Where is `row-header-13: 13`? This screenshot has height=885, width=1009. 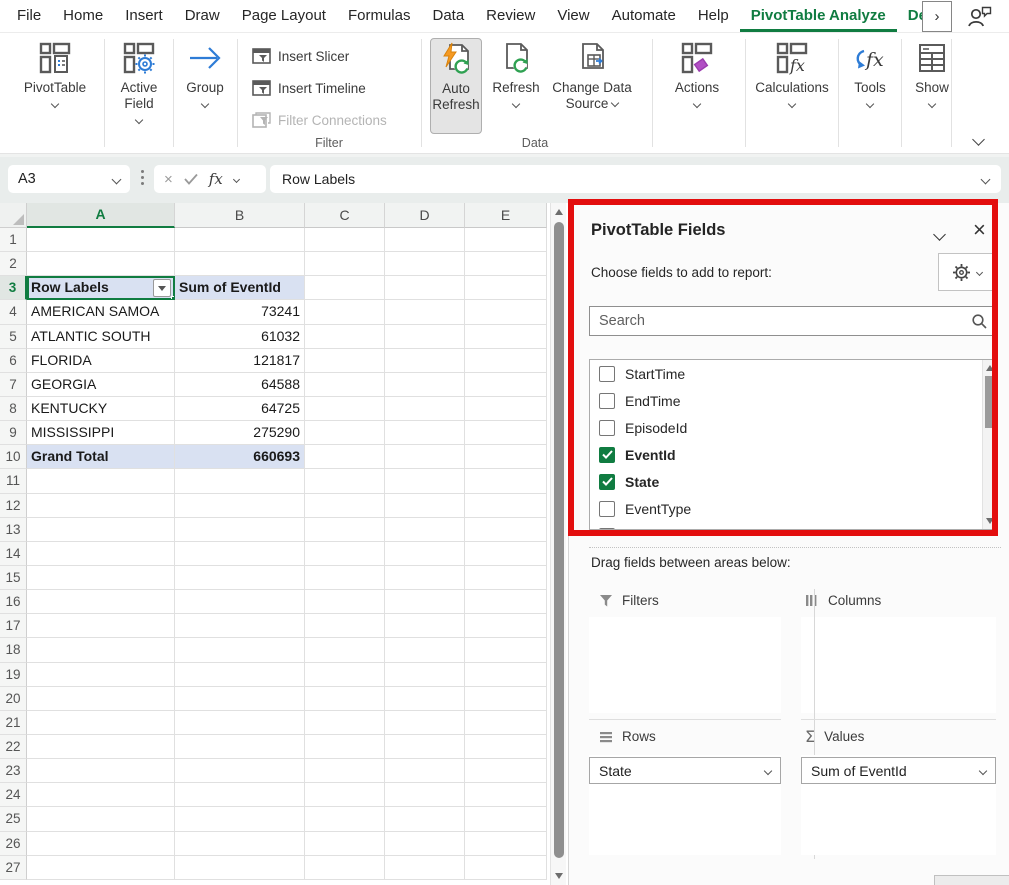
row-header-13: 13 is located at coordinates (13, 529).